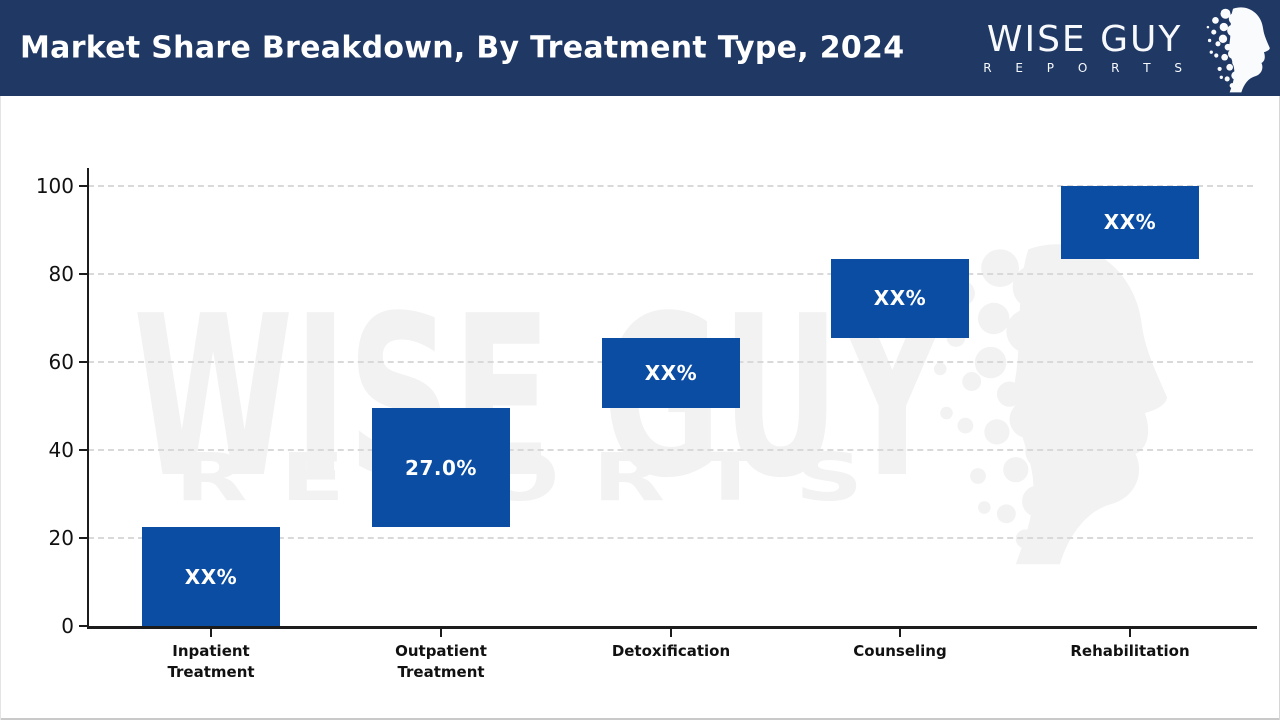 This screenshot has width=1280, height=720. What do you see at coordinates (1130, 651) in the screenshot?
I see `category-label-5: Rehabilitation` at bounding box center [1130, 651].